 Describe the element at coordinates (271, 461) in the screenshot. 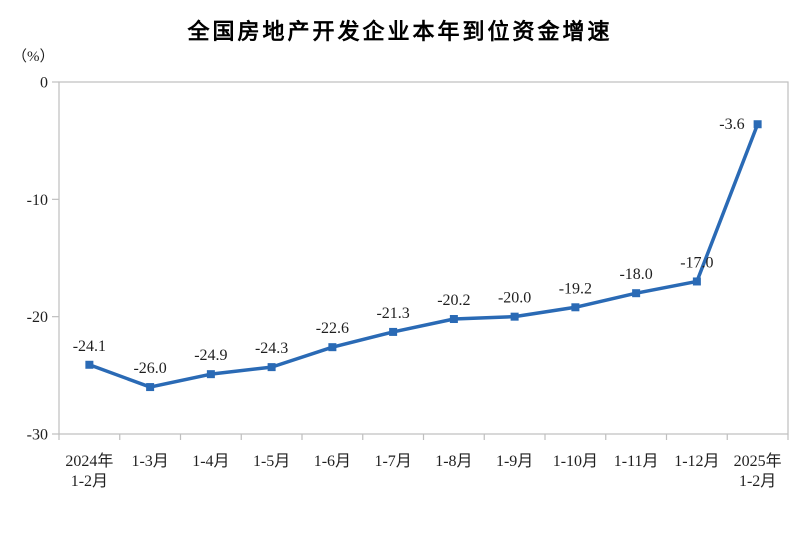

I see `x-tick-label: 1-5月` at that location.